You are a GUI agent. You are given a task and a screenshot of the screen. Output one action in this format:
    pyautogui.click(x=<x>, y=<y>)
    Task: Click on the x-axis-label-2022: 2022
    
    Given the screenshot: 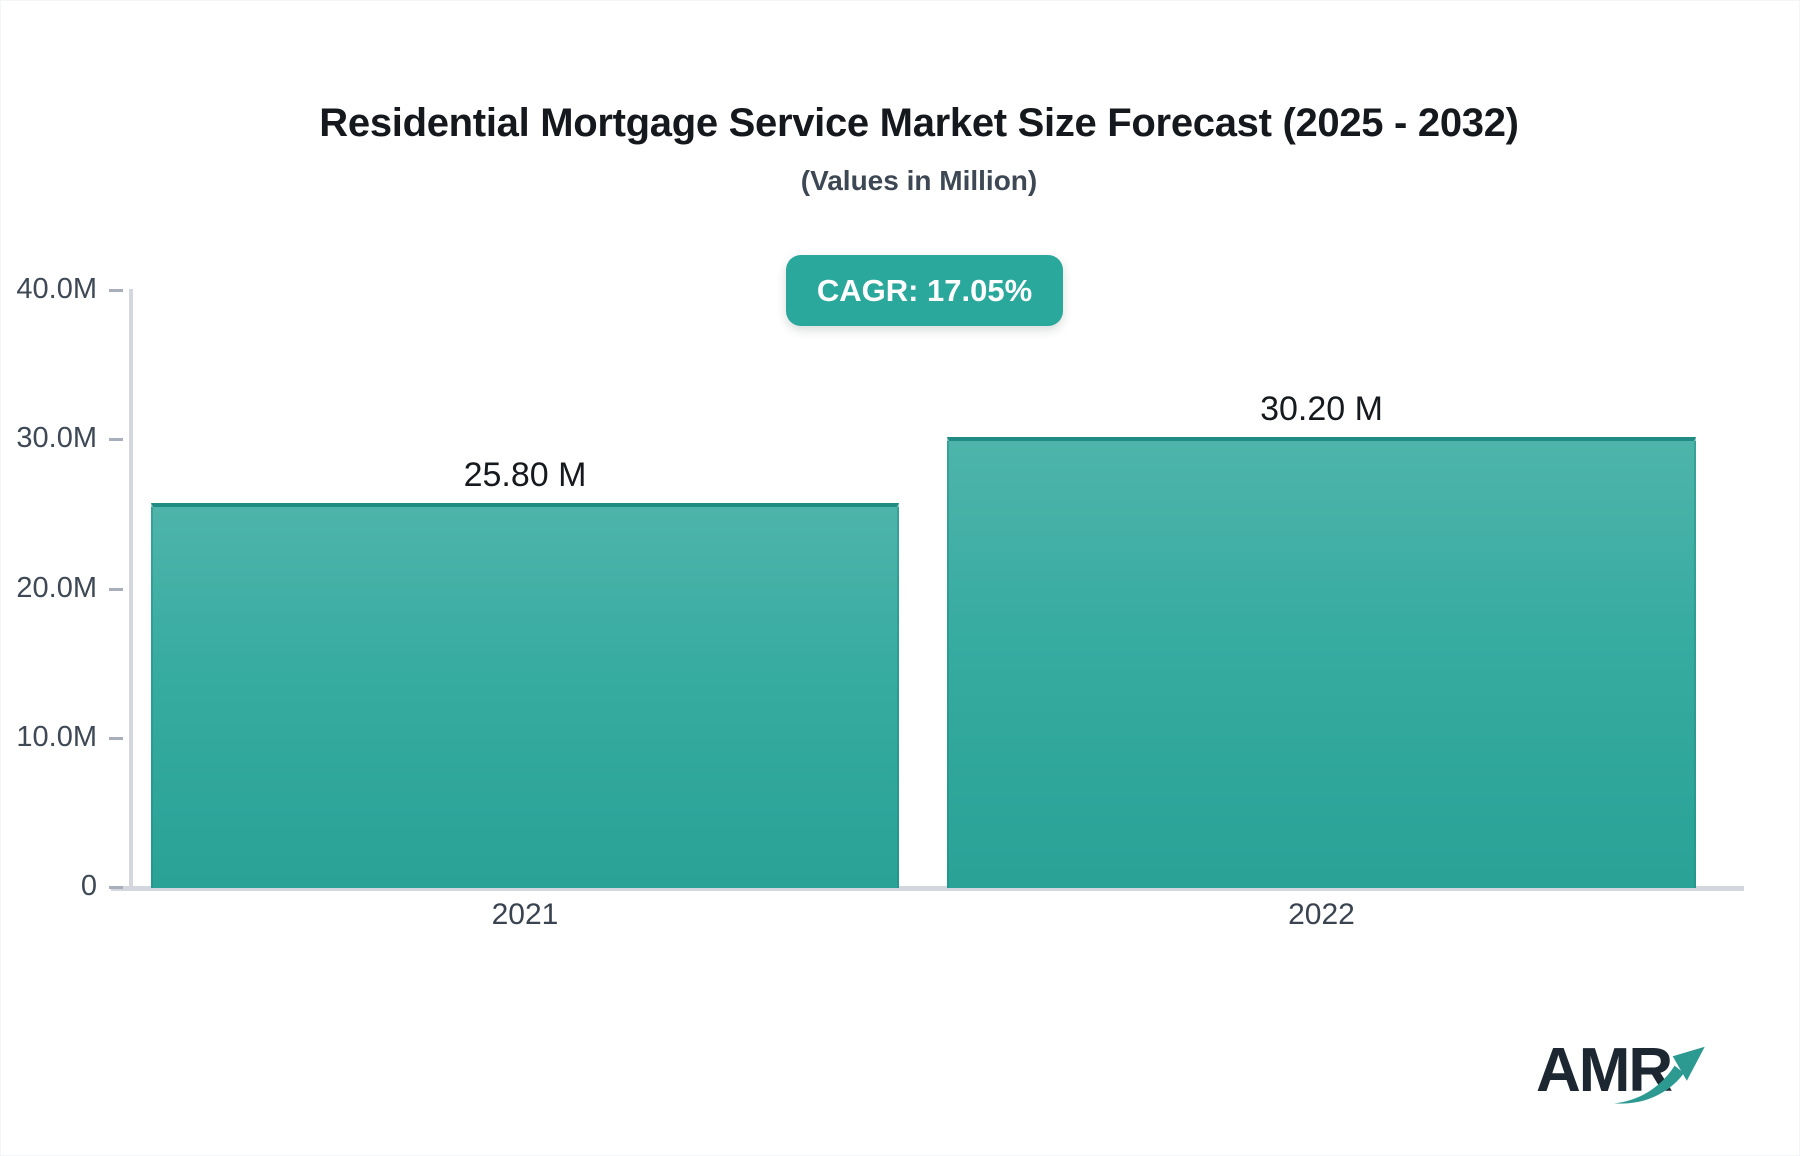 What is the action you would take?
    pyautogui.click(x=1321, y=914)
    